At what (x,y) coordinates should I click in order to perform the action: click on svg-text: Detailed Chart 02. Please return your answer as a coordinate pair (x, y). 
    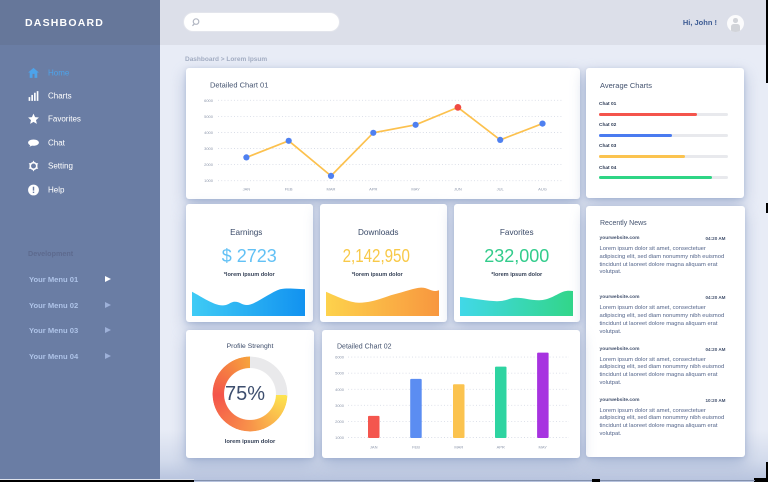
    Looking at the image, I should click on (364, 346).